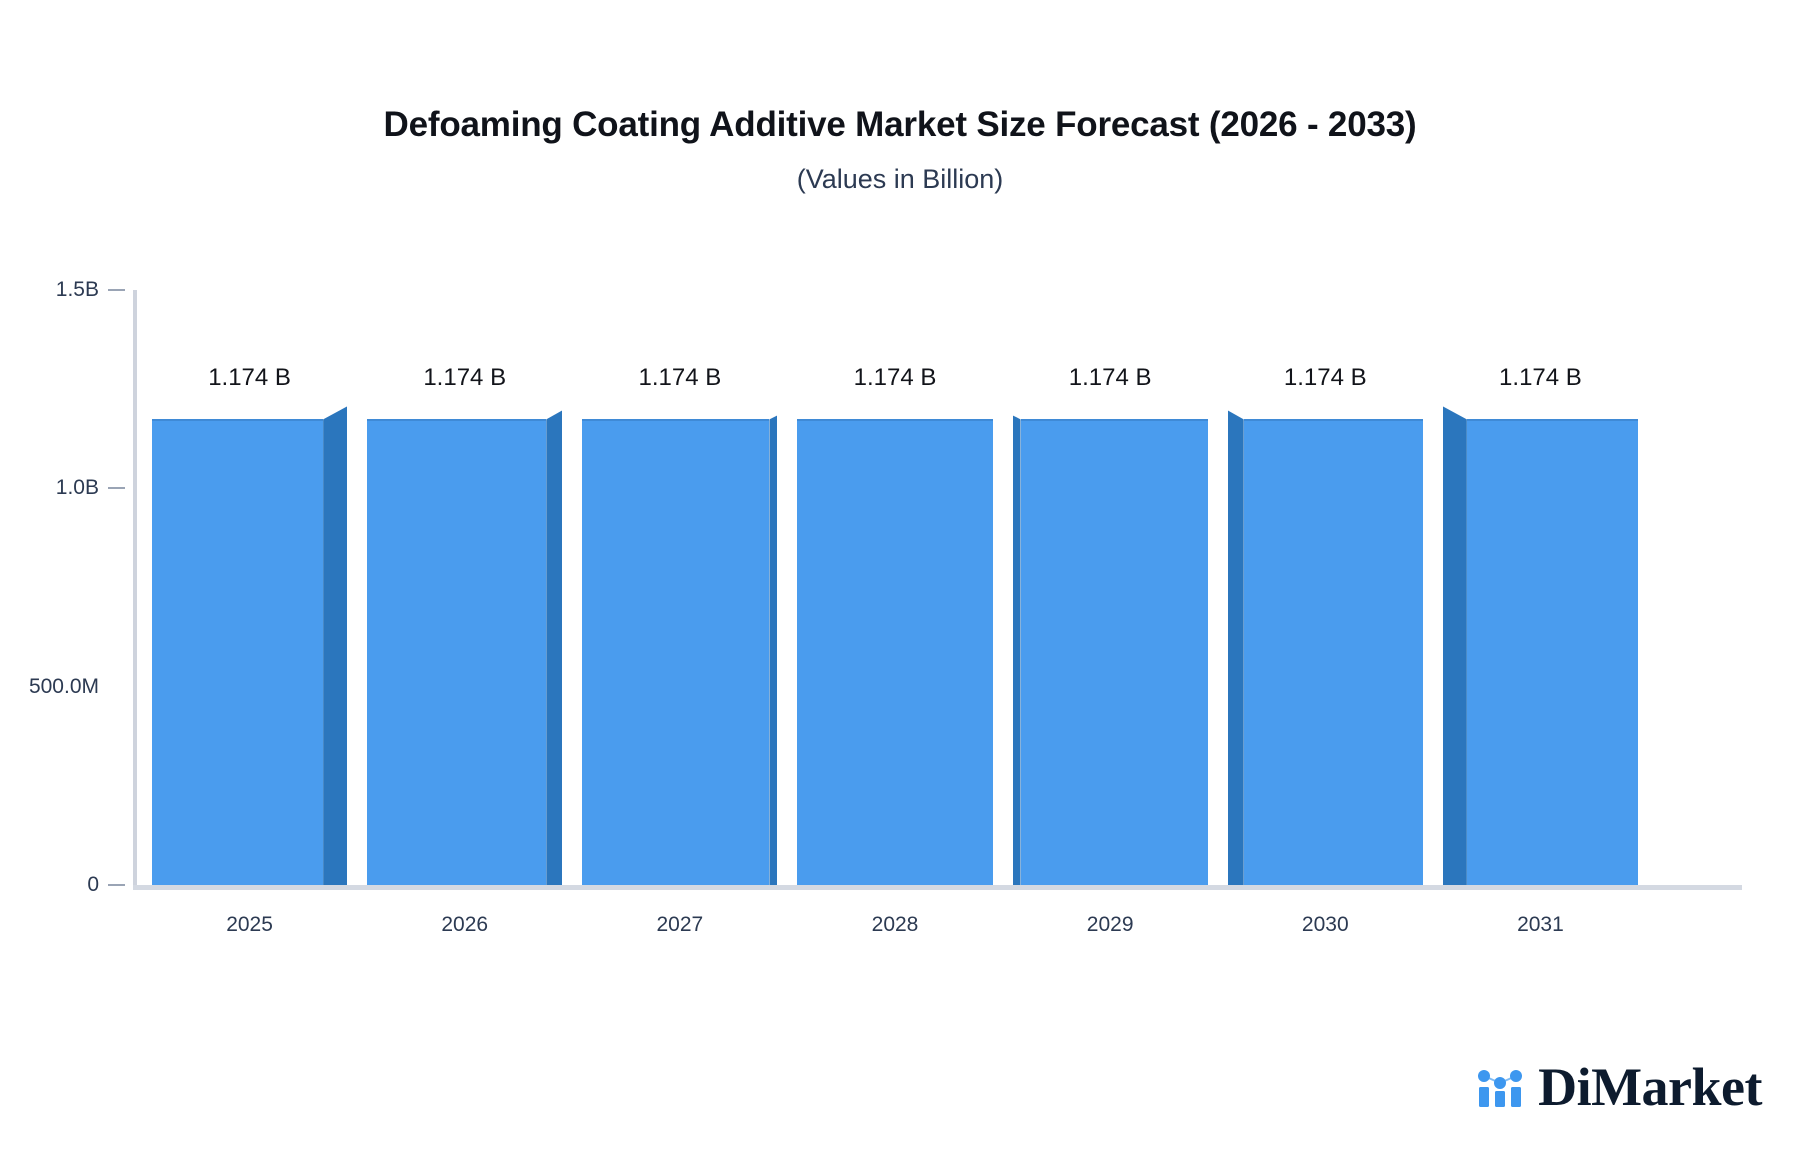  I want to click on logo-wordmark: DiMarket, so click(1650, 1087).